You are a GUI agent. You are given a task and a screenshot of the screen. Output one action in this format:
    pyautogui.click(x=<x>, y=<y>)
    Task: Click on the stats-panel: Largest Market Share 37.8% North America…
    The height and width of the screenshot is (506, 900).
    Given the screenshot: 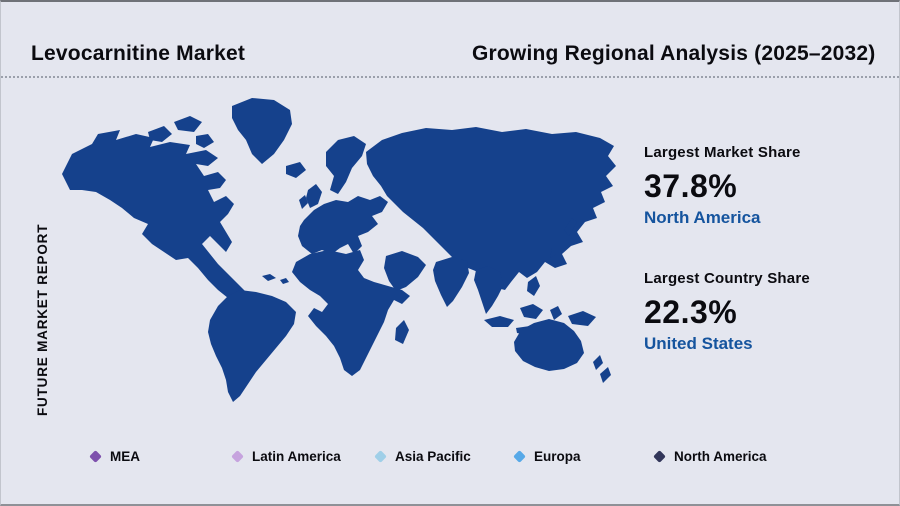 What is the action you would take?
    pyautogui.click(x=766, y=249)
    